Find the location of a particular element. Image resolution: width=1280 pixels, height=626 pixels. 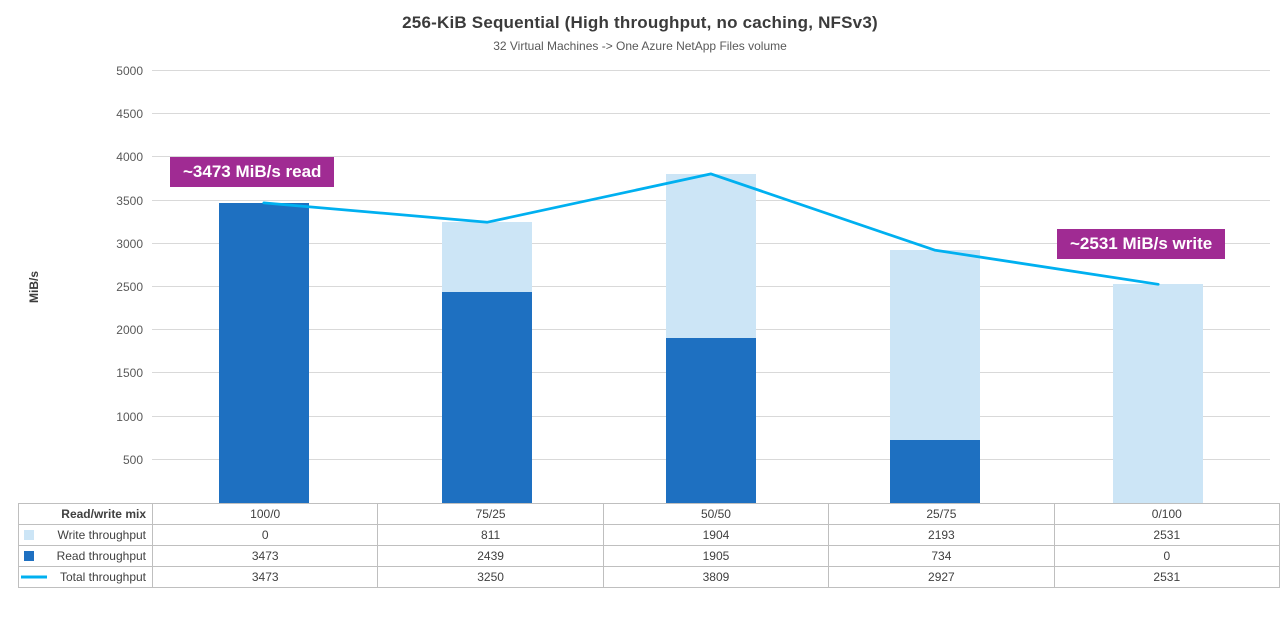

value-cell-write-throughput: 1904 is located at coordinates (716, 535).